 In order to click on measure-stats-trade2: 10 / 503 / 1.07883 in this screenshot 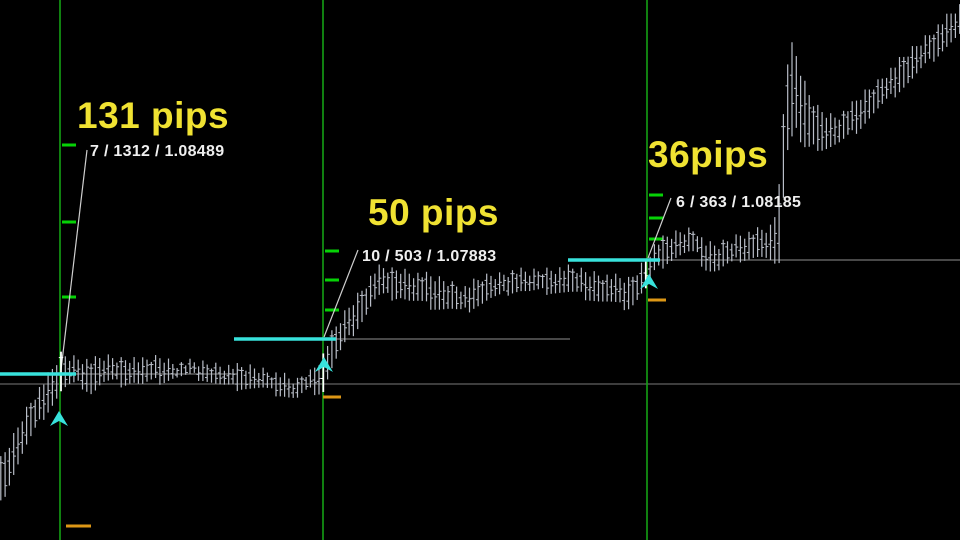, I will do `click(429, 256)`.